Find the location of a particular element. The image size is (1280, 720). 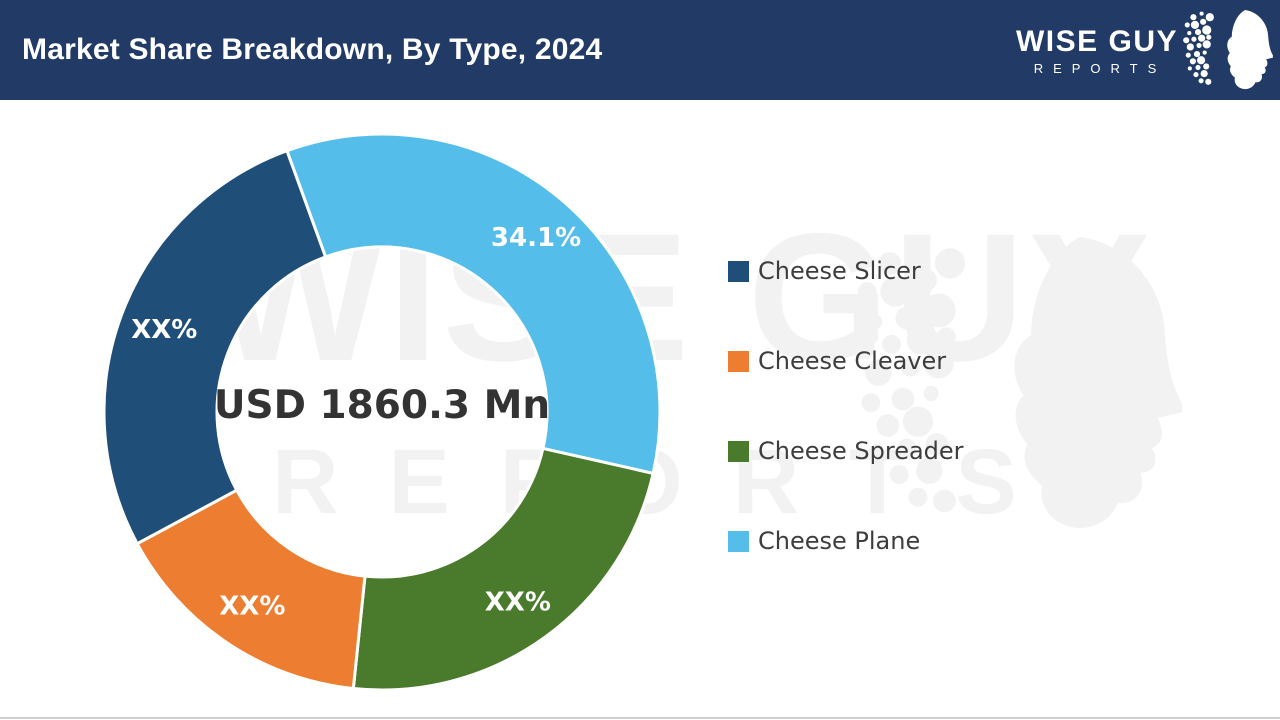

legend-label: Cheese Plane is located at coordinates (839, 541).